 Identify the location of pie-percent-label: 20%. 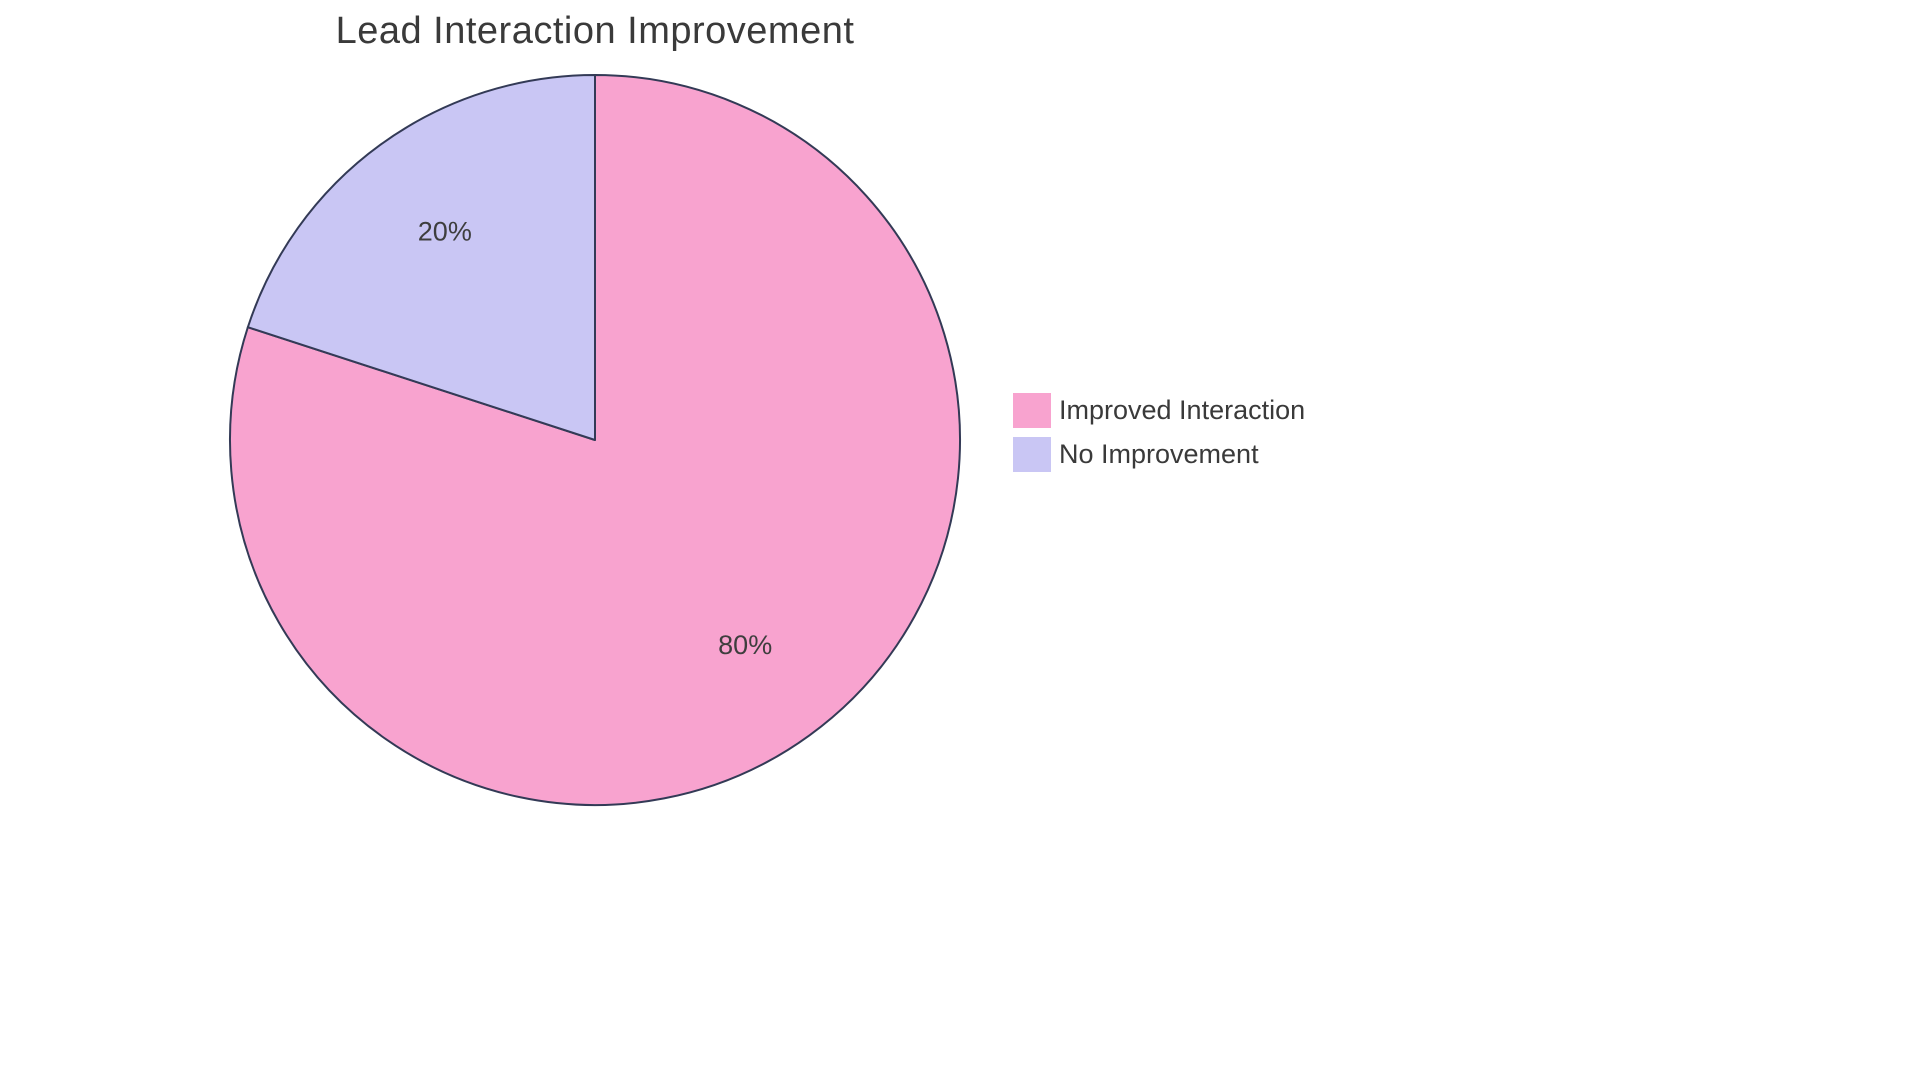
(445, 231).